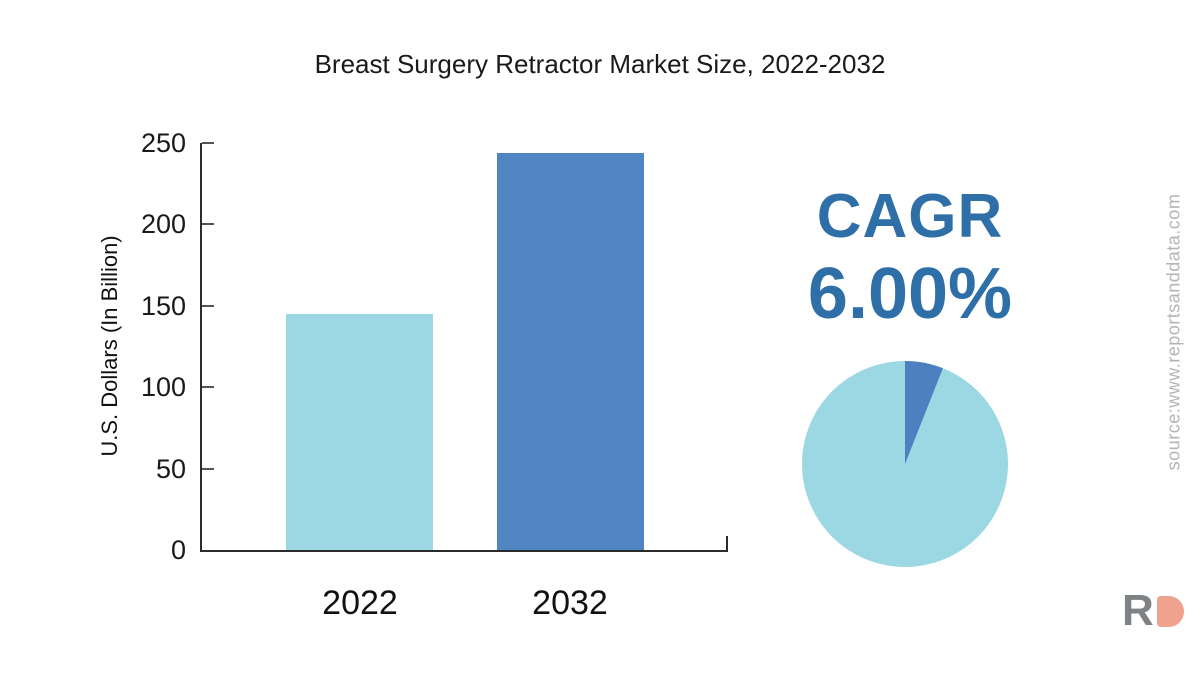  I want to click on cagr-label: CAGR, so click(910, 216).